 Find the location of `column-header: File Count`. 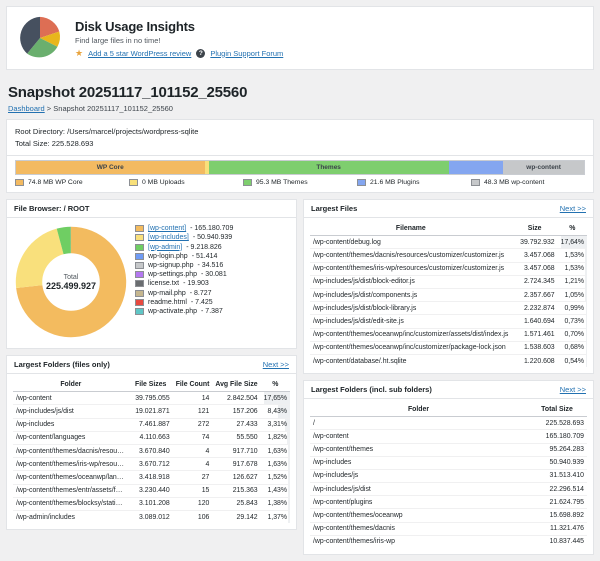

column-header: File Count is located at coordinates (193, 385).